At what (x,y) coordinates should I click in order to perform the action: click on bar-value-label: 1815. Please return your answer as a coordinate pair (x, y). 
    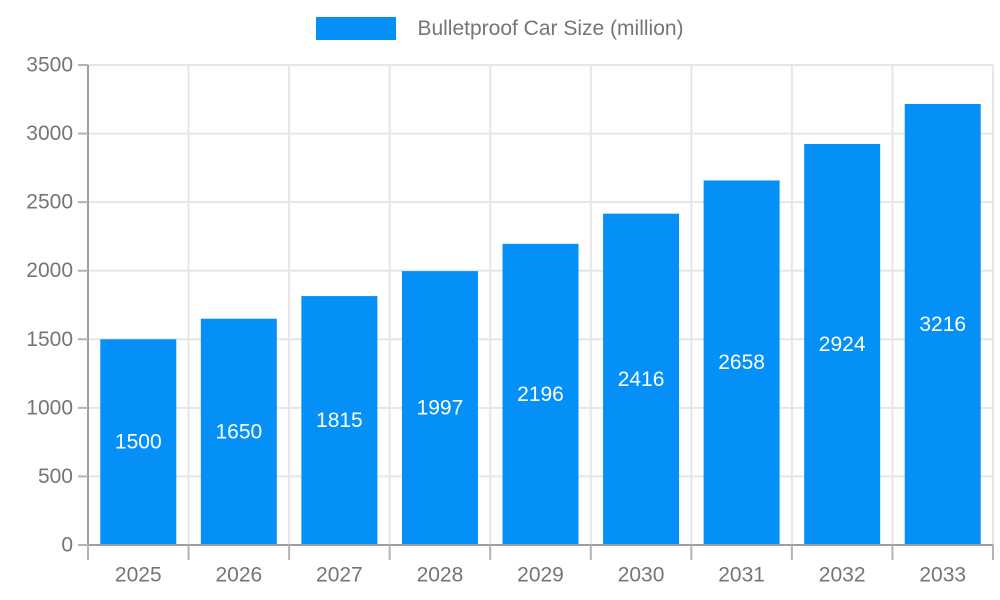
    Looking at the image, I should click on (339, 420).